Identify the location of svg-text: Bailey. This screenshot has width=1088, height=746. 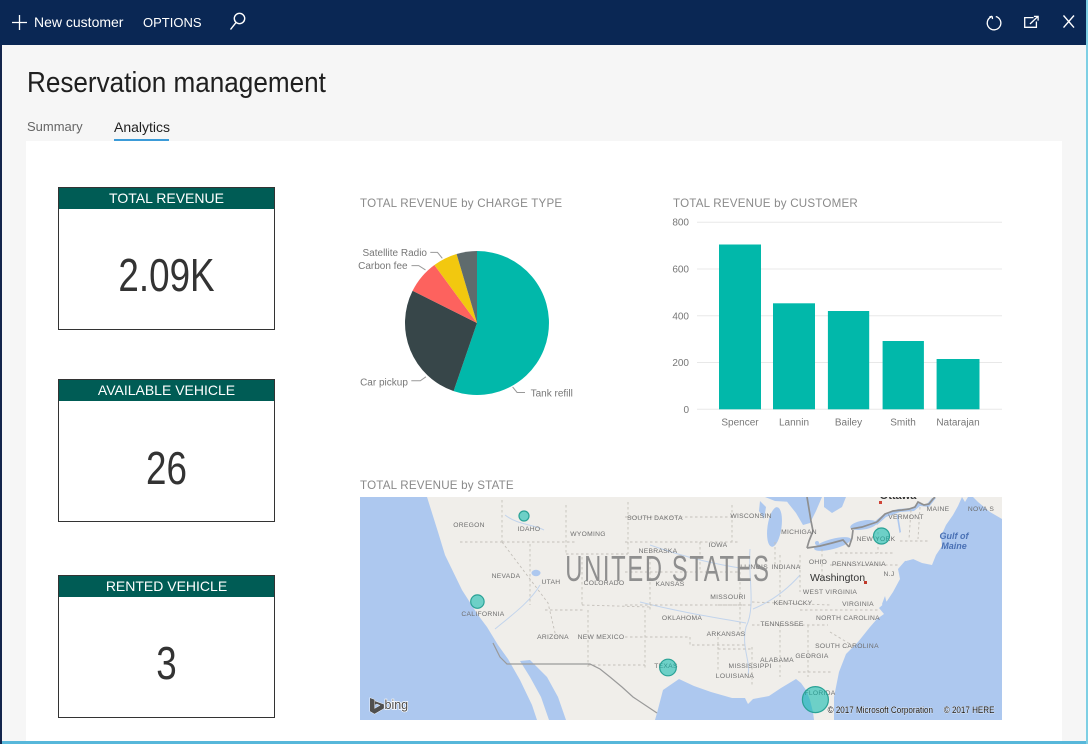
(848, 423).